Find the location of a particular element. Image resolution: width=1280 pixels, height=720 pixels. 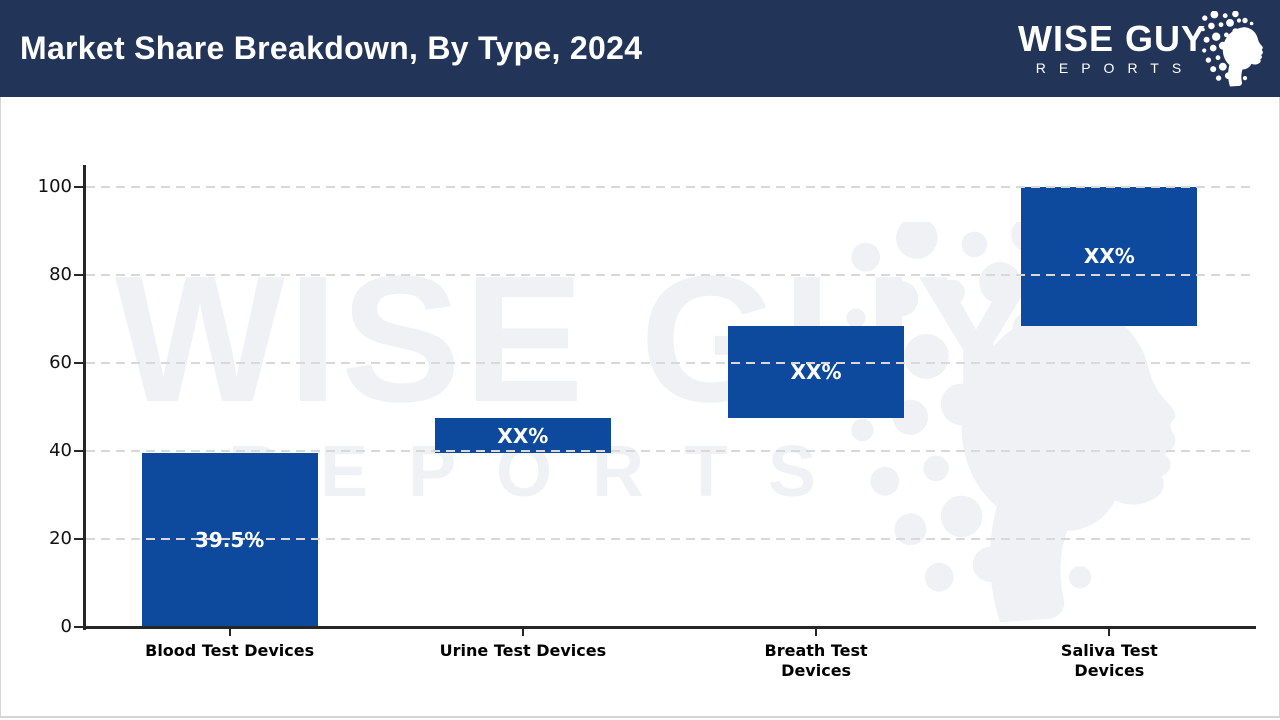

y-tick-label: 20 is located at coordinates (60, 538).